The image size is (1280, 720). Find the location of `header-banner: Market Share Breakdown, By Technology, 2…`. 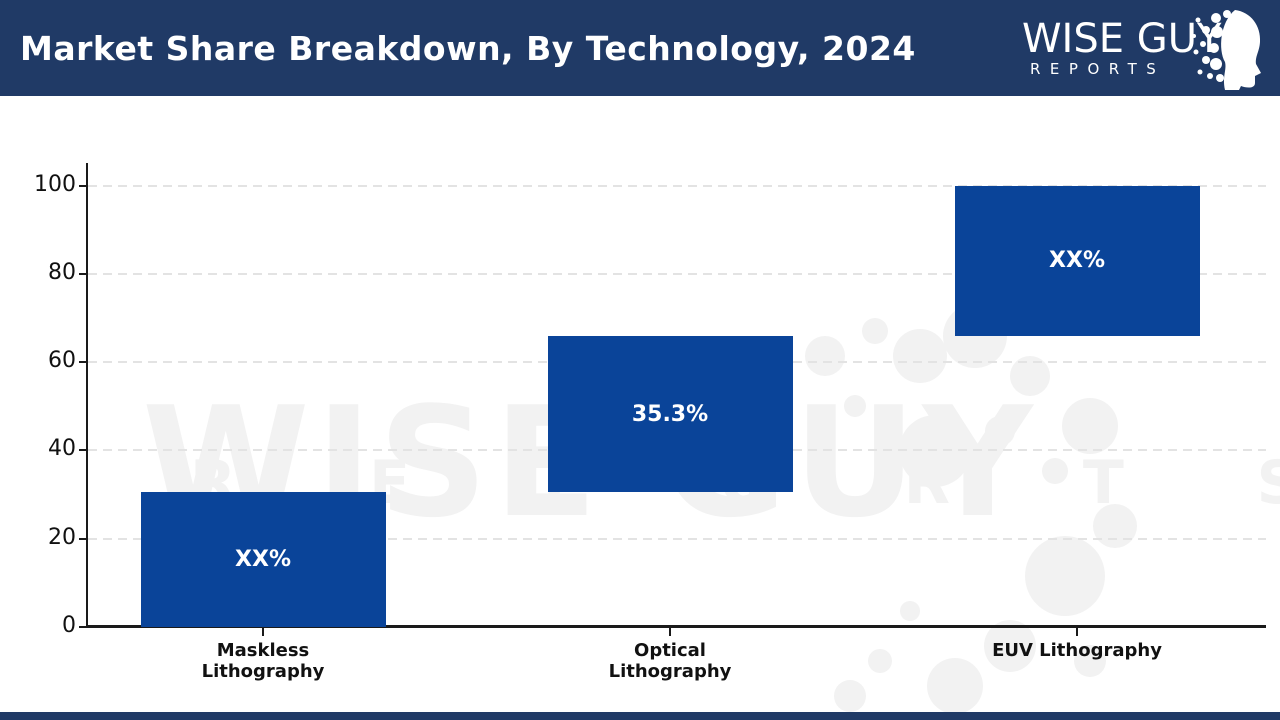

header-banner: Market Share Breakdown, By Technology, 2… is located at coordinates (640, 48).